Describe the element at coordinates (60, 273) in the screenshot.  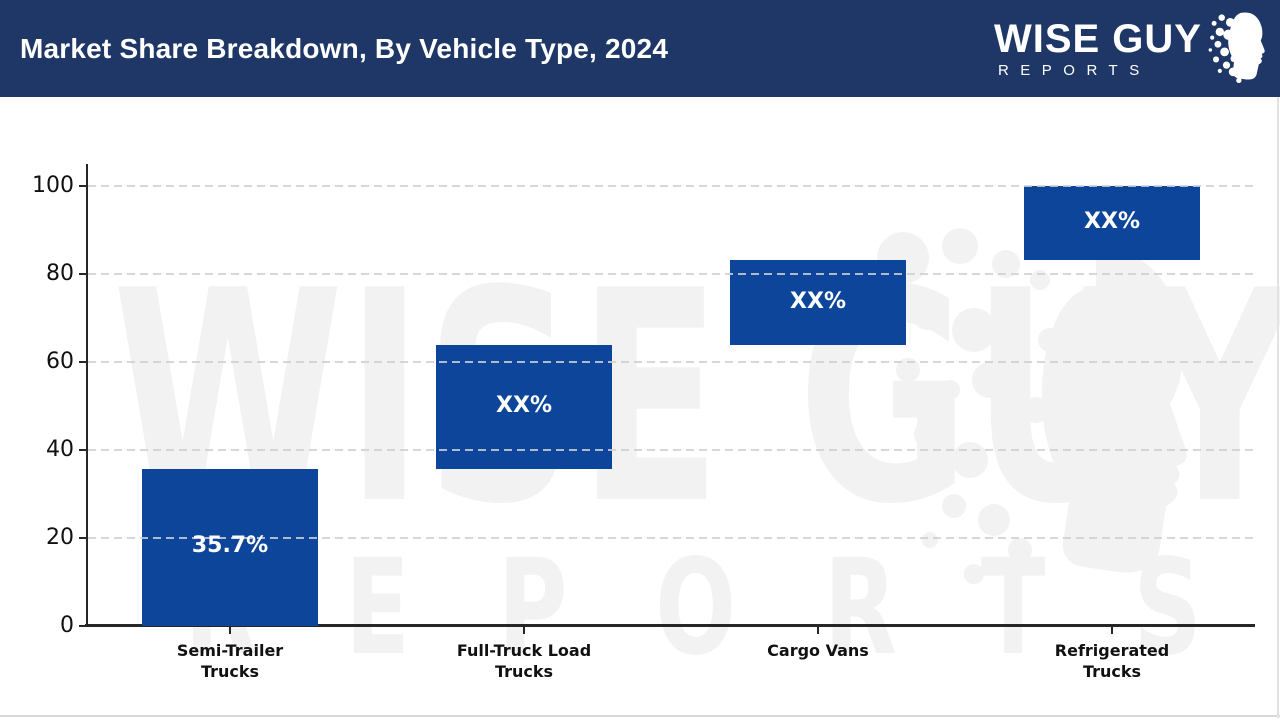
I see `y-tick-label: 80` at that location.